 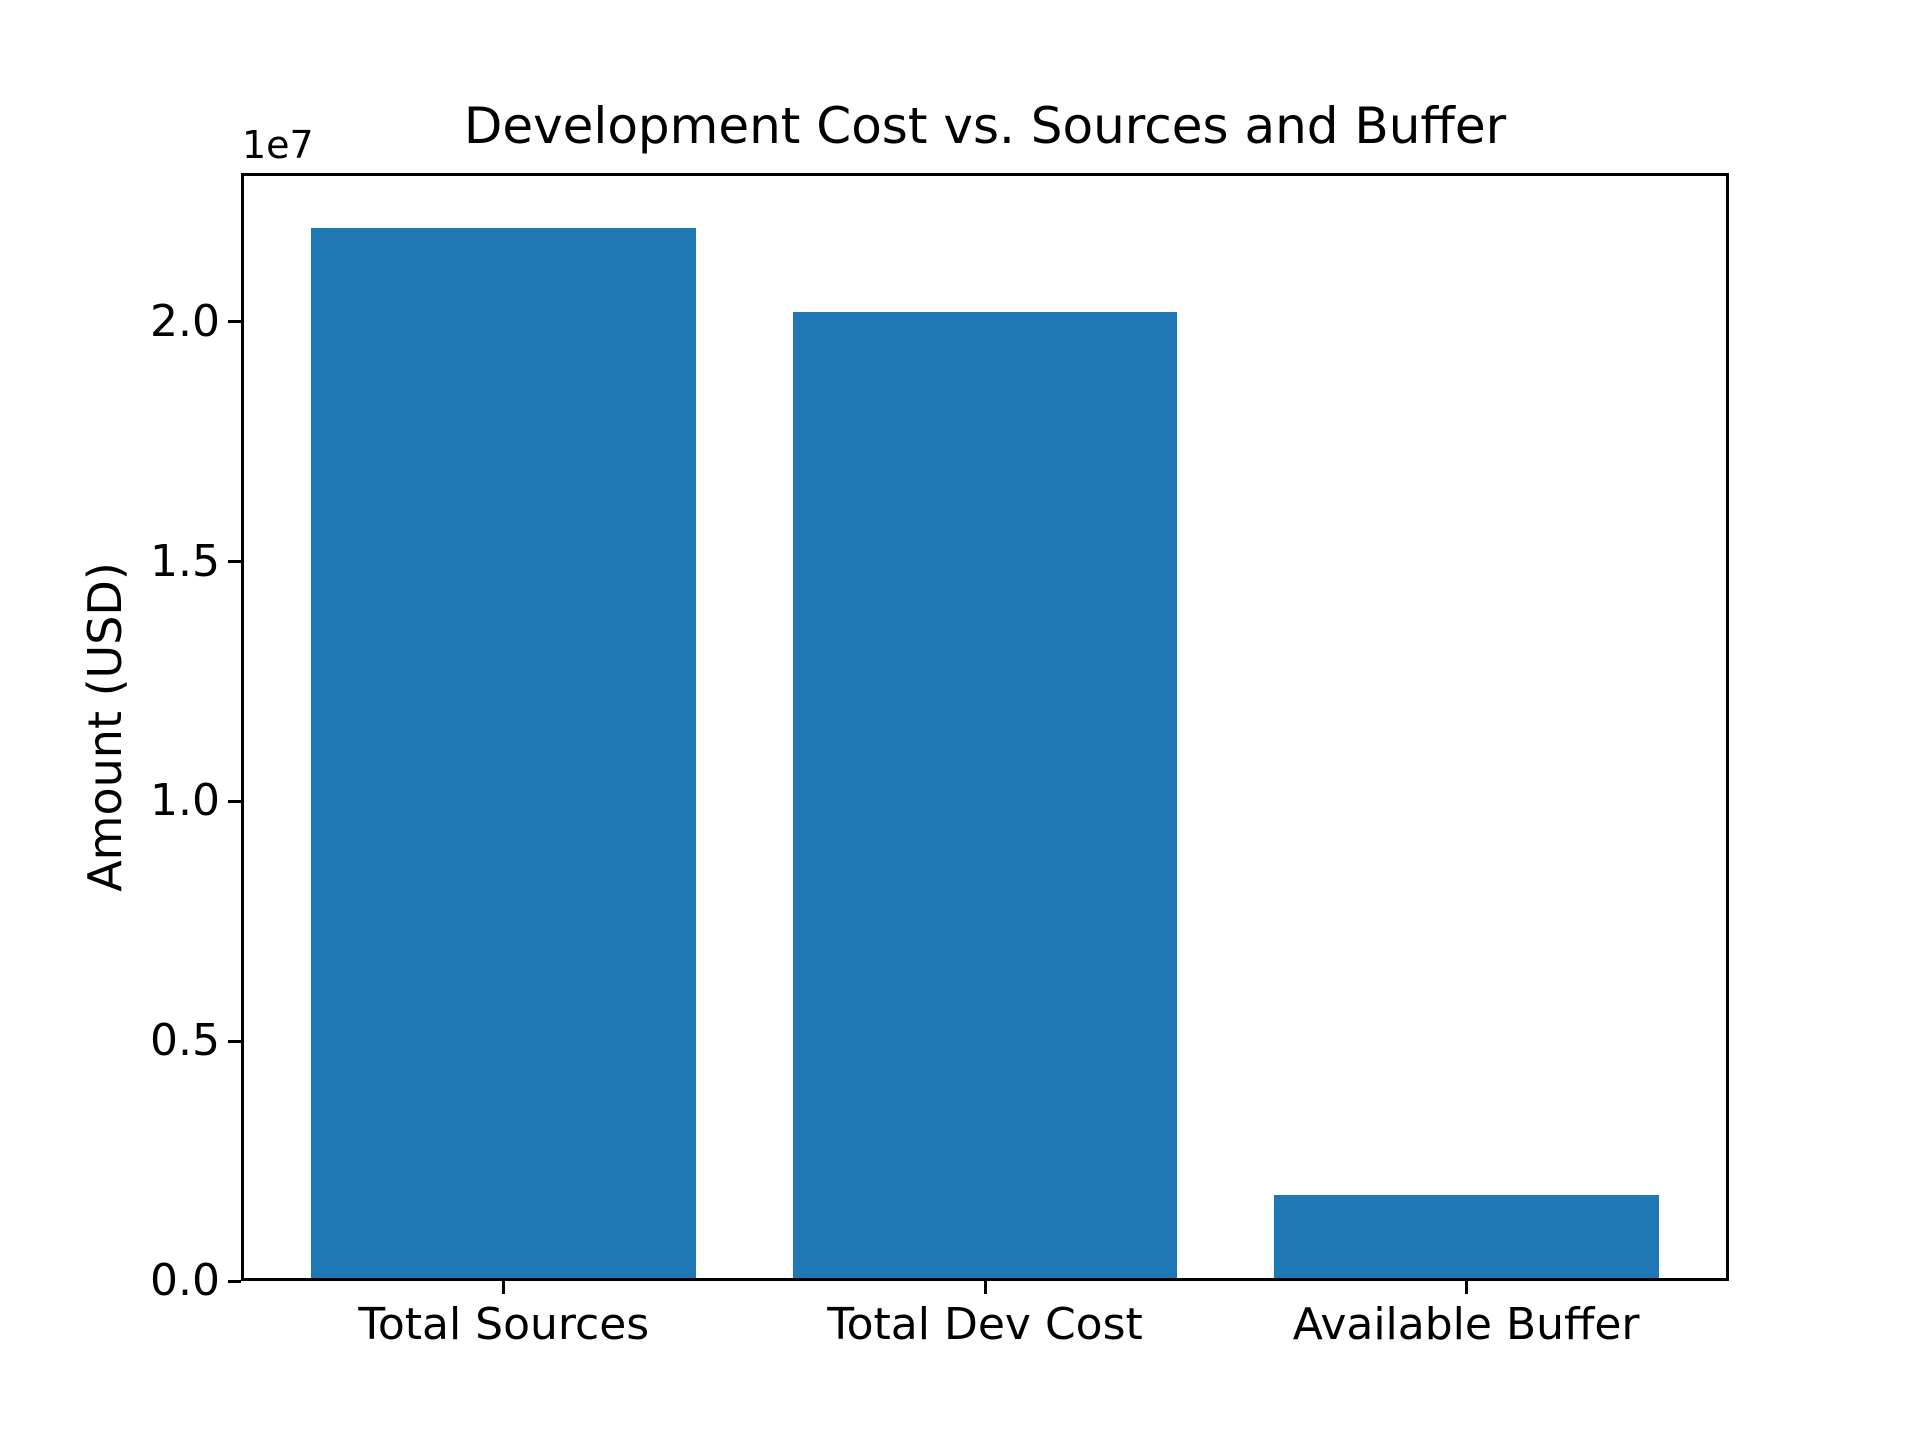 What do you see at coordinates (185, 321) in the screenshot?
I see `y-tick-label-2.0: 2.0` at bounding box center [185, 321].